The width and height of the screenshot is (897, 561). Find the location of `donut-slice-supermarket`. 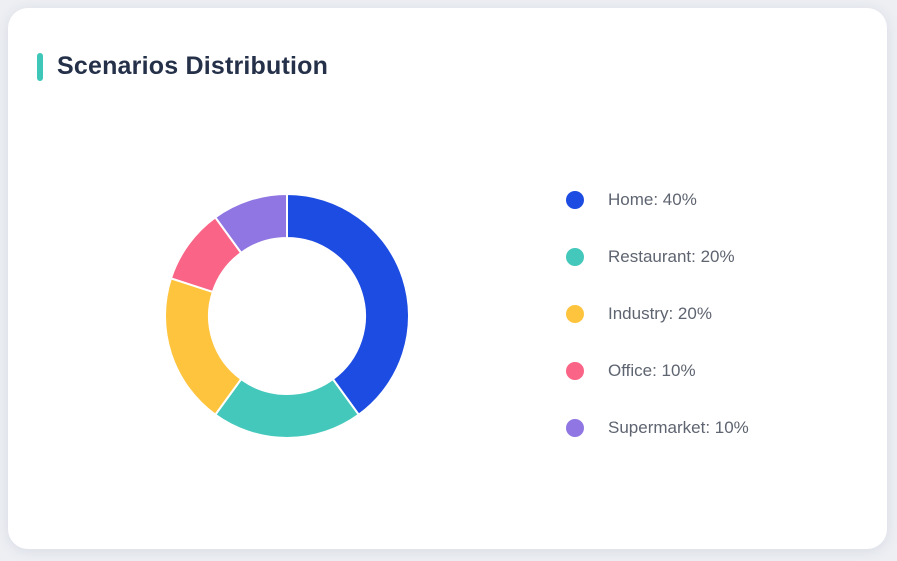

donut-slice-supermarket is located at coordinates (251, 223).